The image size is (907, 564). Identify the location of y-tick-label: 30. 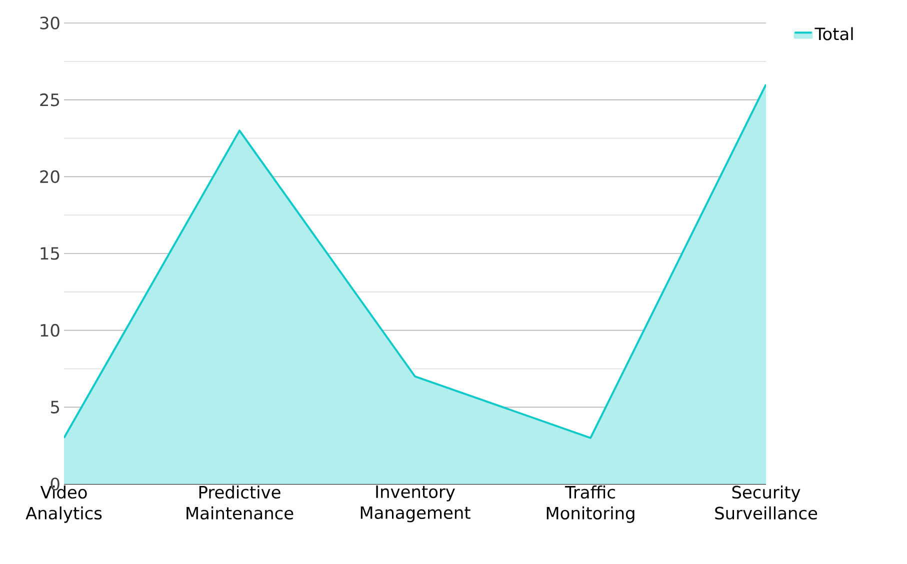
(50, 23).